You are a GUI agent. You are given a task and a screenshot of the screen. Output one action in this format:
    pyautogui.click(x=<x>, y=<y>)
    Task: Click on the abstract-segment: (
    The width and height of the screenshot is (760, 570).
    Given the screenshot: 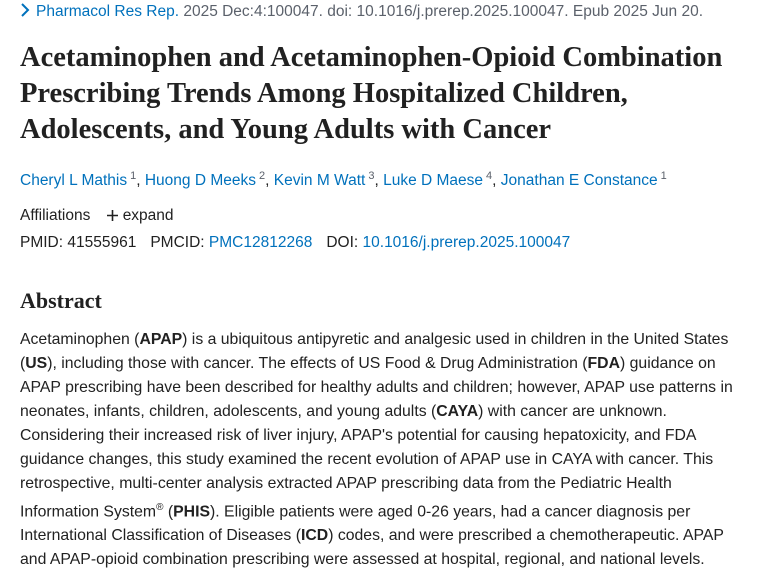 What is the action you would take?
    pyautogui.click(x=168, y=512)
    